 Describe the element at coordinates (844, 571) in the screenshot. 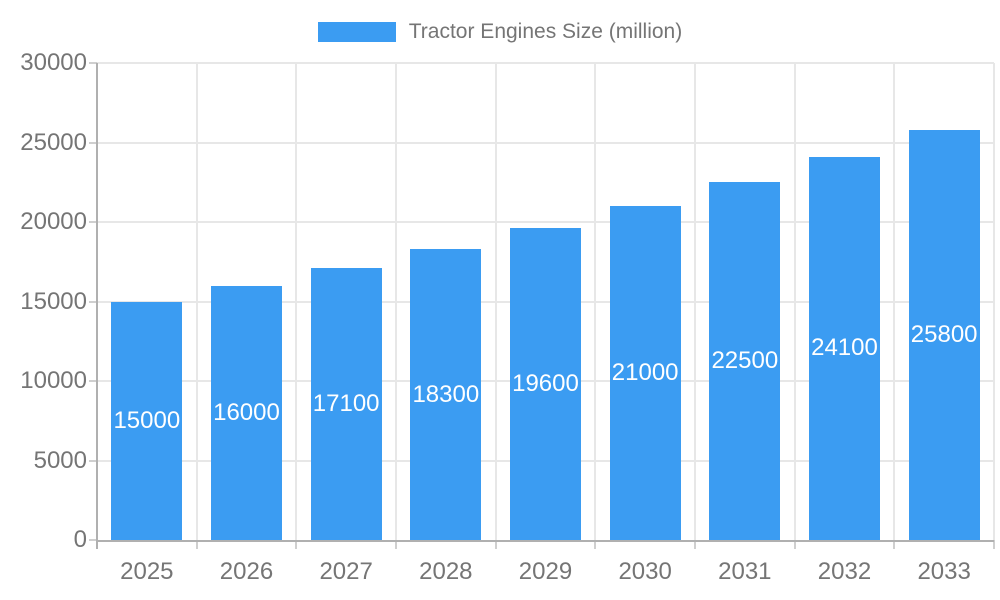

I see `x-tick-label: 2032` at that location.